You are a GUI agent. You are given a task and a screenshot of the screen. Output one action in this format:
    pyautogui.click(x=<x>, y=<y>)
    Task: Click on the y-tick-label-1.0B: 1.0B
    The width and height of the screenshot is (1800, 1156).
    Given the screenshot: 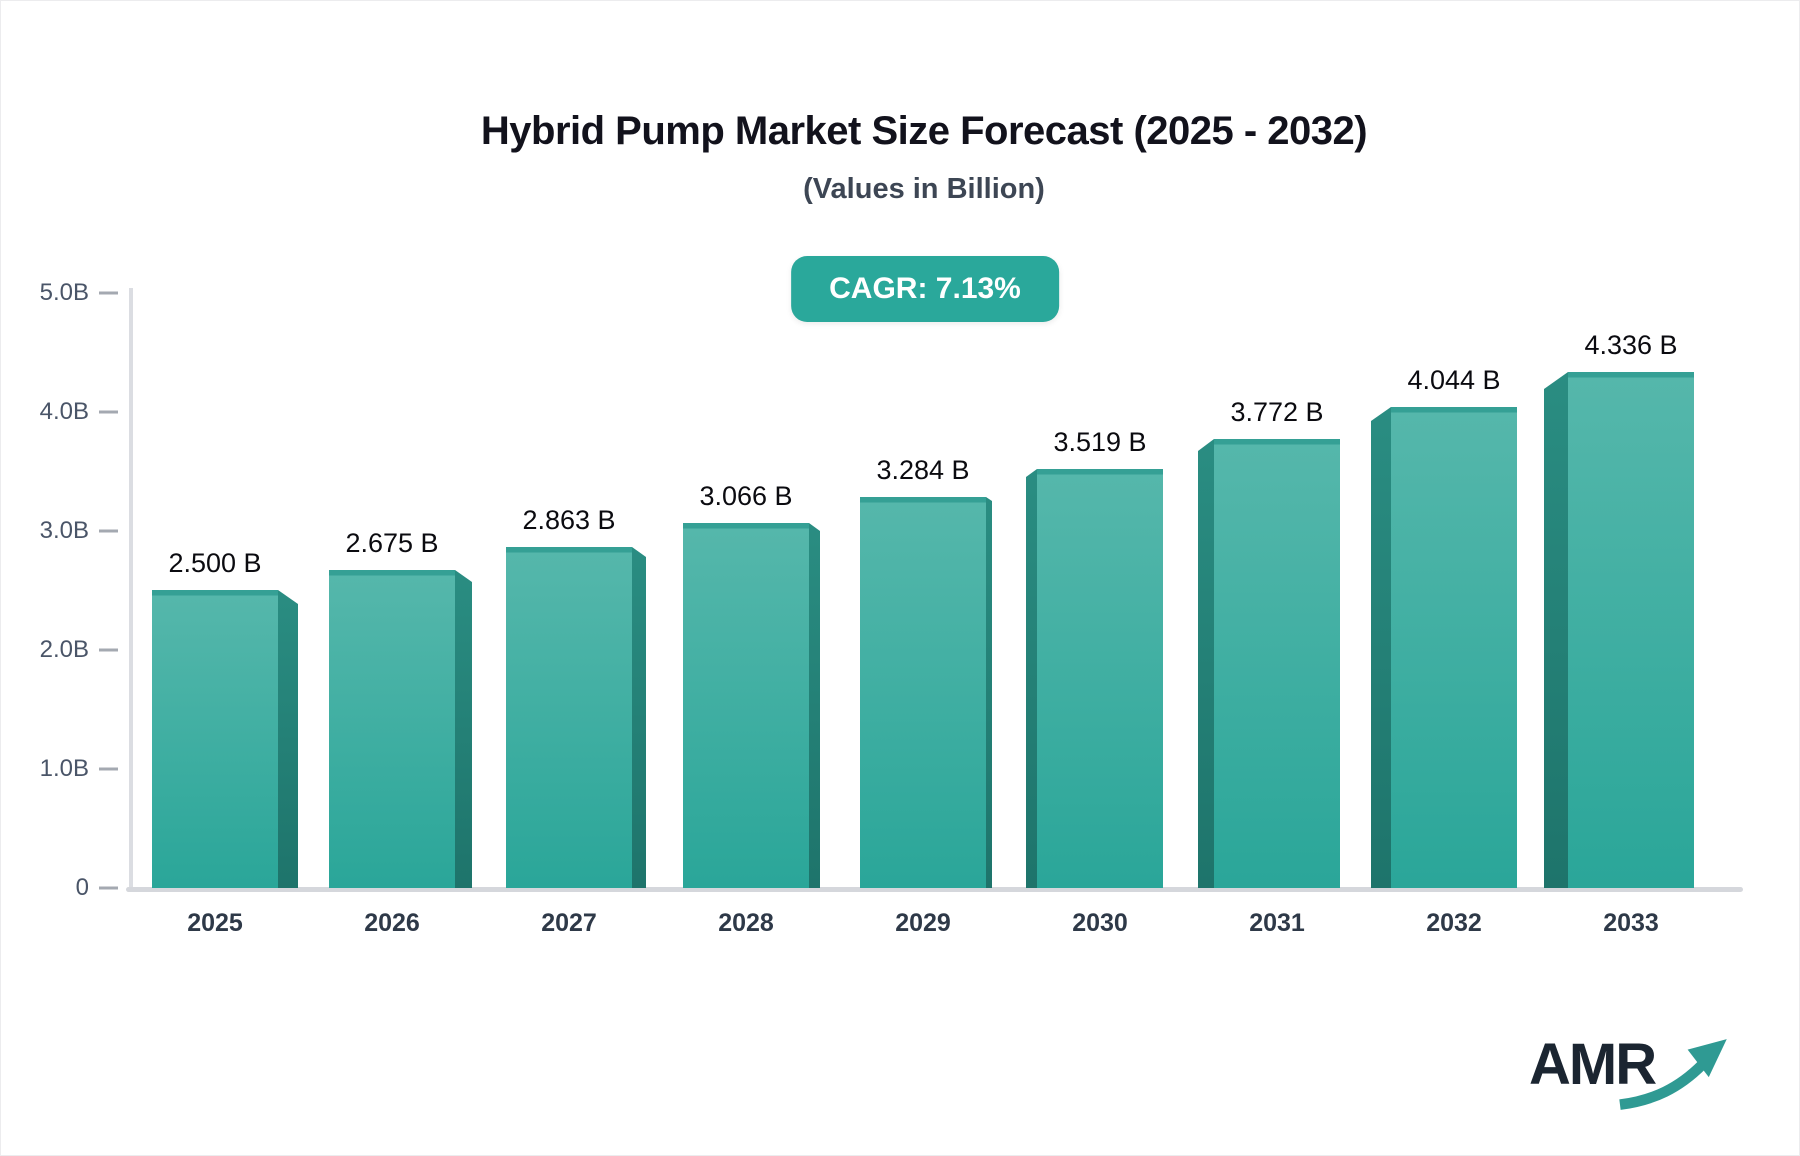 What is the action you would take?
    pyautogui.click(x=64, y=768)
    